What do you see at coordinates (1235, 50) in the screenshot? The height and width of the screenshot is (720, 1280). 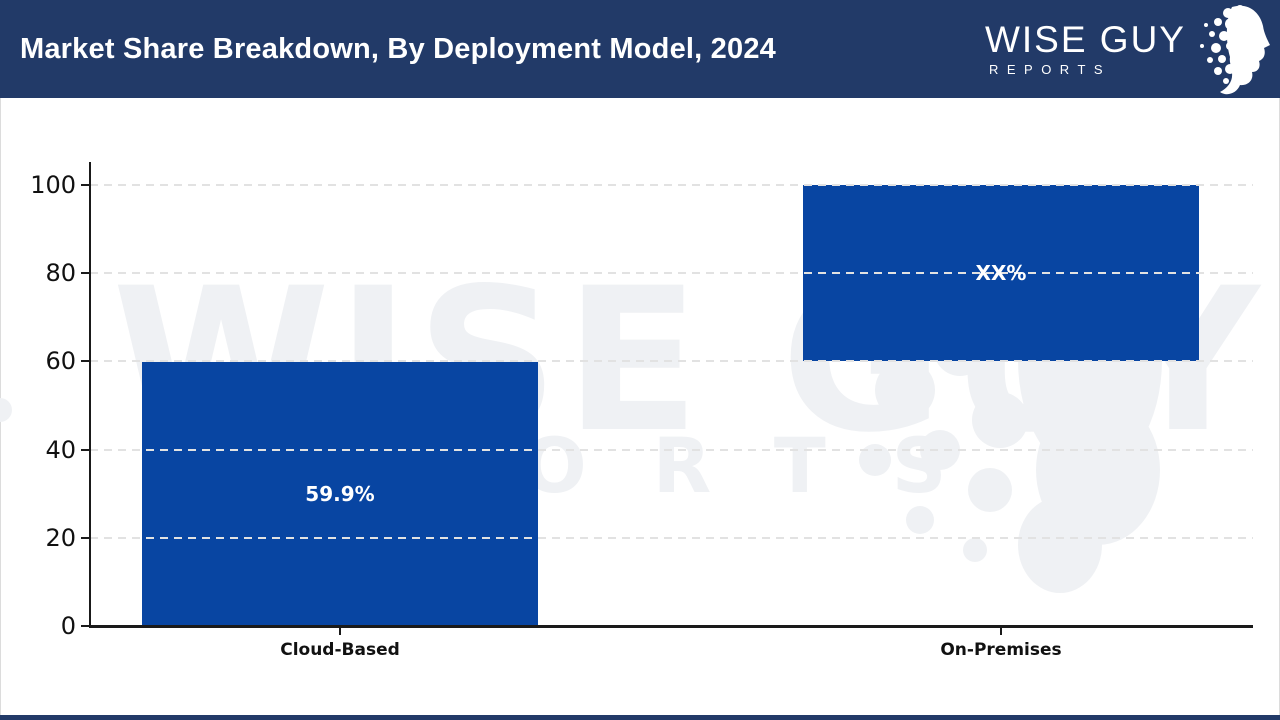 I see `wiseguy-face-icon` at bounding box center [1235, 50].